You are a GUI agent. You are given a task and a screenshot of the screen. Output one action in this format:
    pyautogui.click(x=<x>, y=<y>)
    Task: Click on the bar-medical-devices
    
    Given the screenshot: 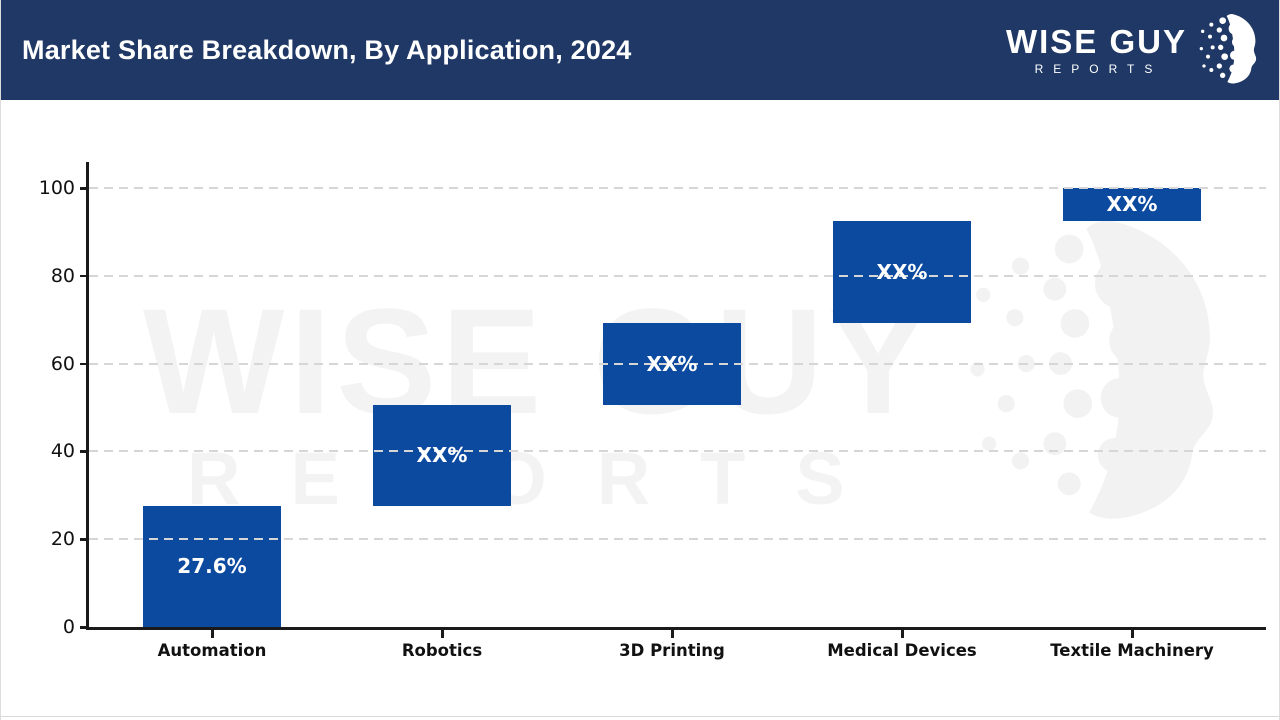 What is the action you would take?
    pyautogui.click(x=902, y=272)
    